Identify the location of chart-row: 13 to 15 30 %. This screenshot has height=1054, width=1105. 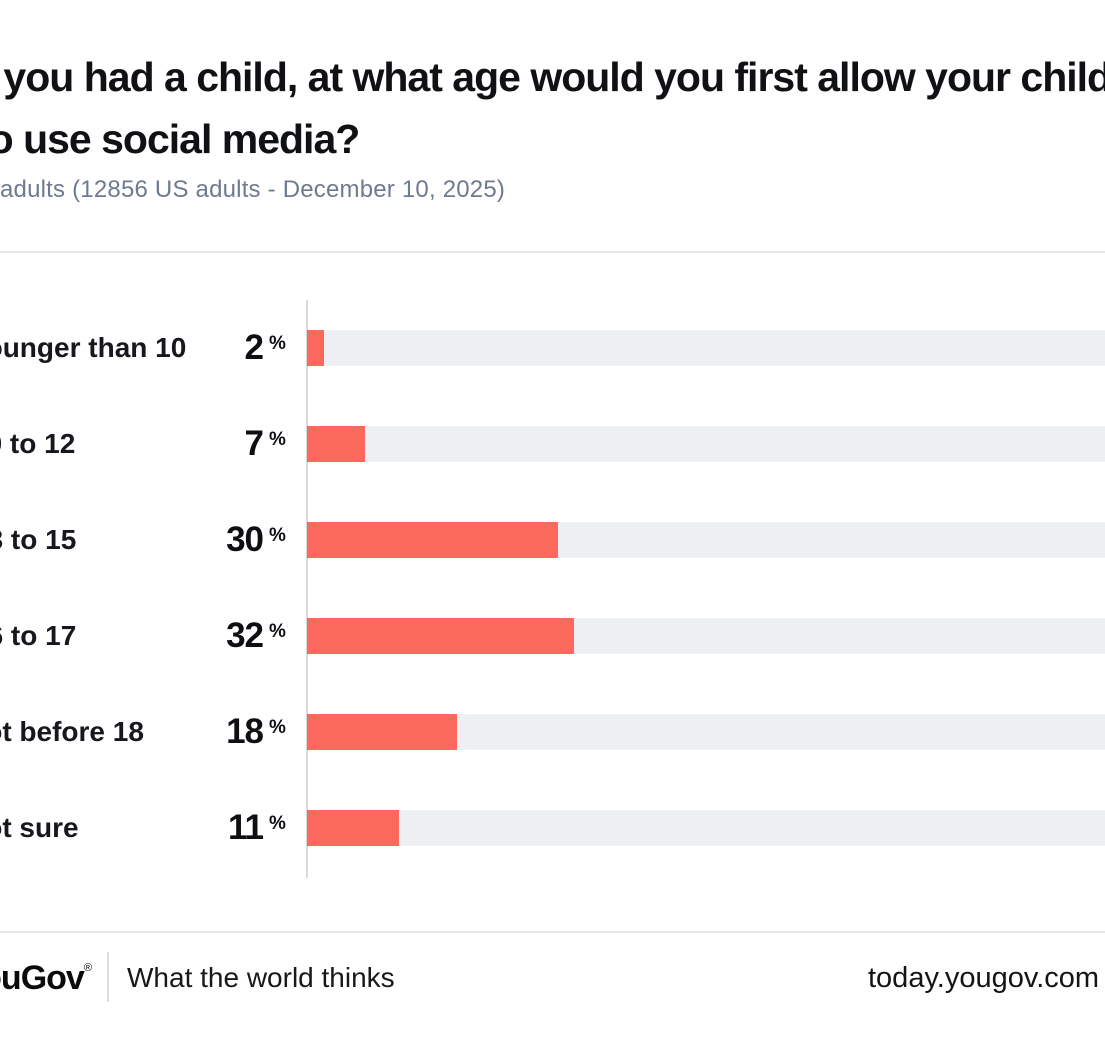
(552, 540).